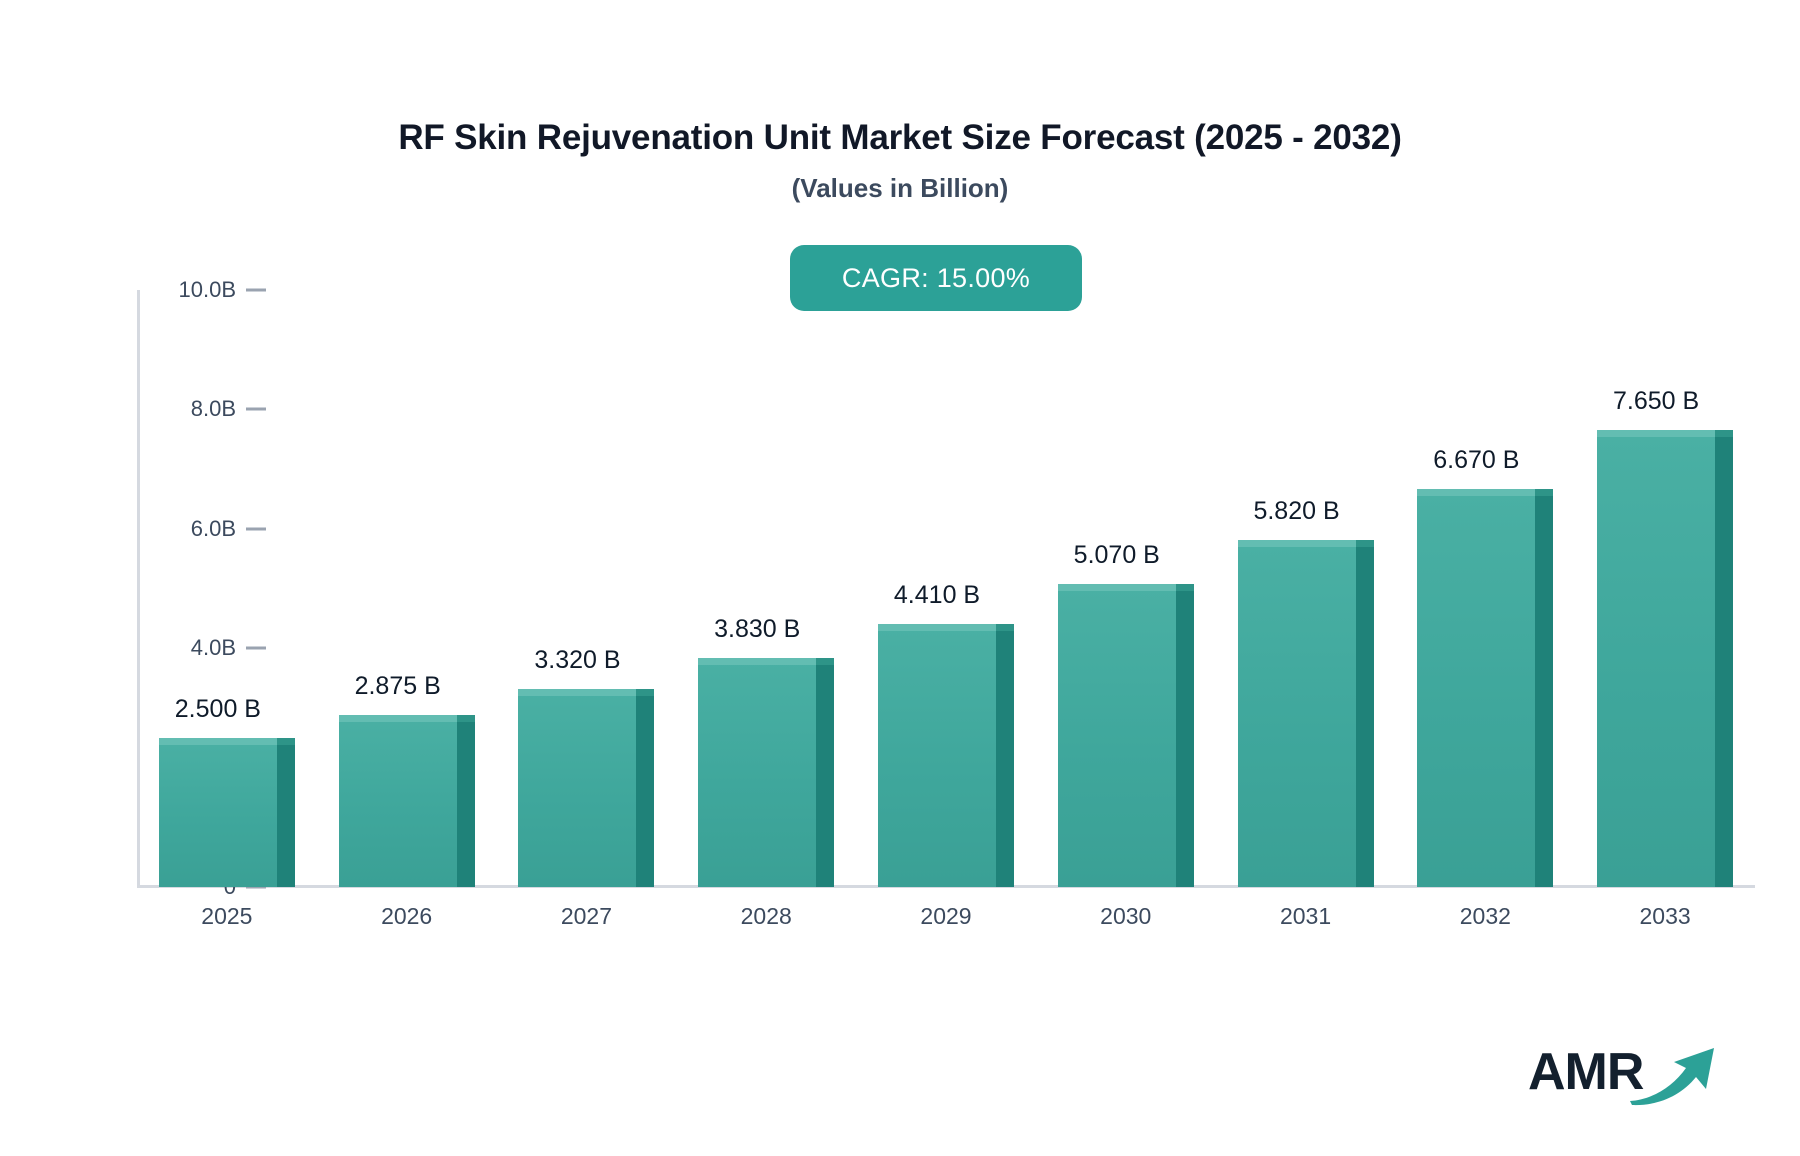  I want to click on bar: 5.820 B, so click(1305, 692).